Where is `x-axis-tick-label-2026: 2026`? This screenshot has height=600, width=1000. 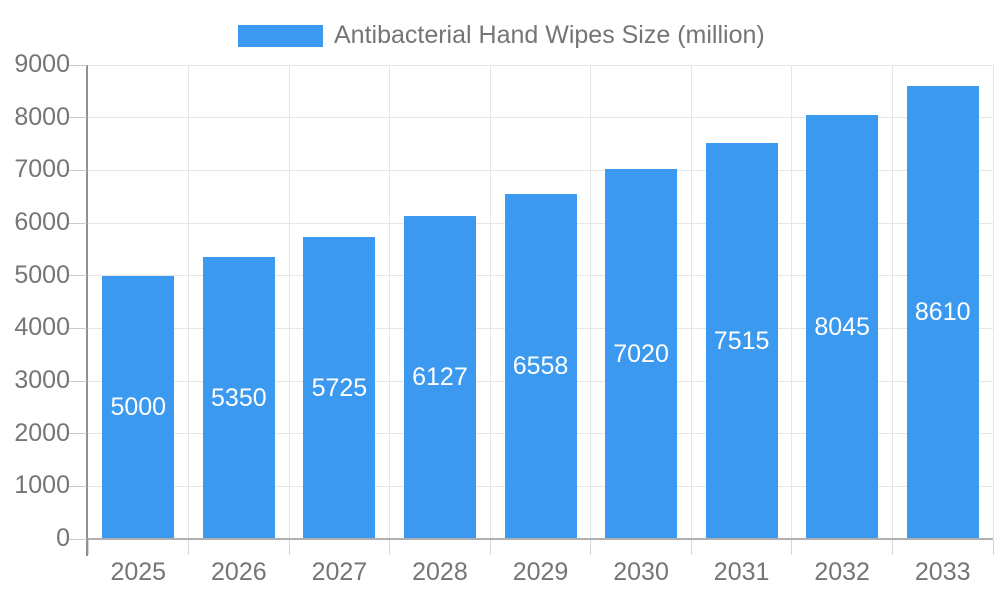 x-axis-tick-label-2026: 2026 is located at coordinates (239, 572).